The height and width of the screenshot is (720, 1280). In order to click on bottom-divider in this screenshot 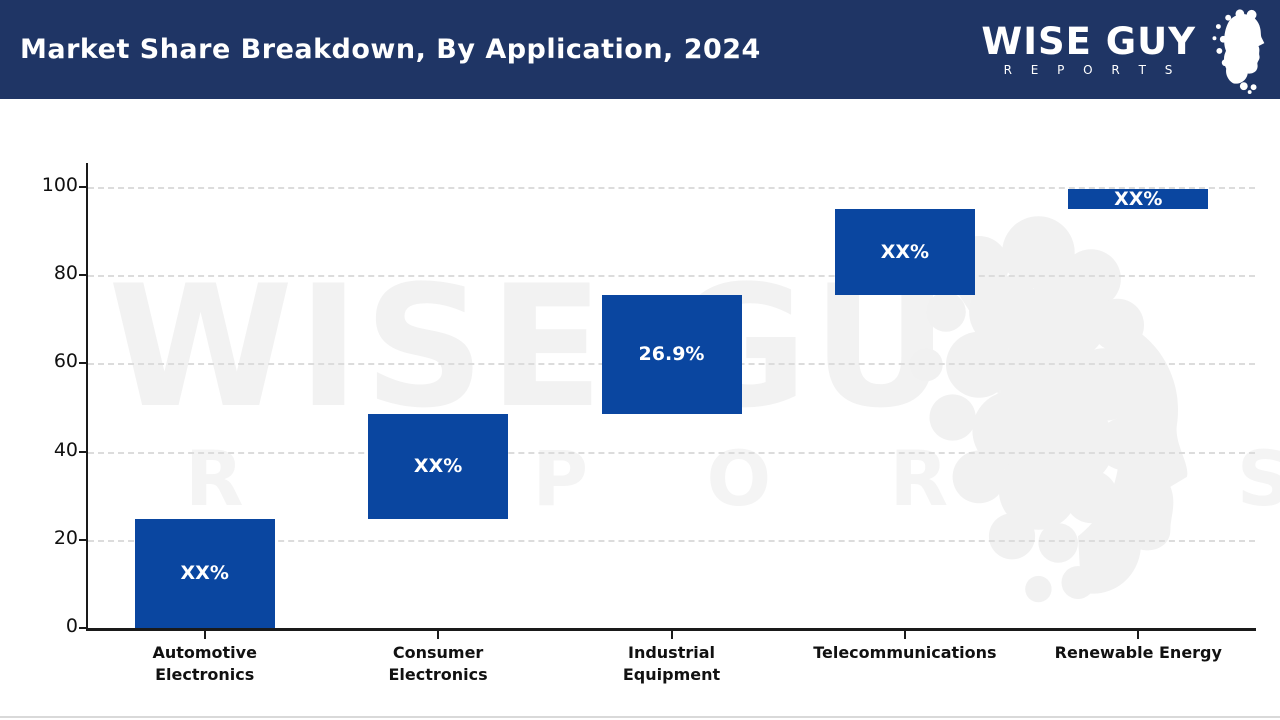, I will do `click(640, 717)`.